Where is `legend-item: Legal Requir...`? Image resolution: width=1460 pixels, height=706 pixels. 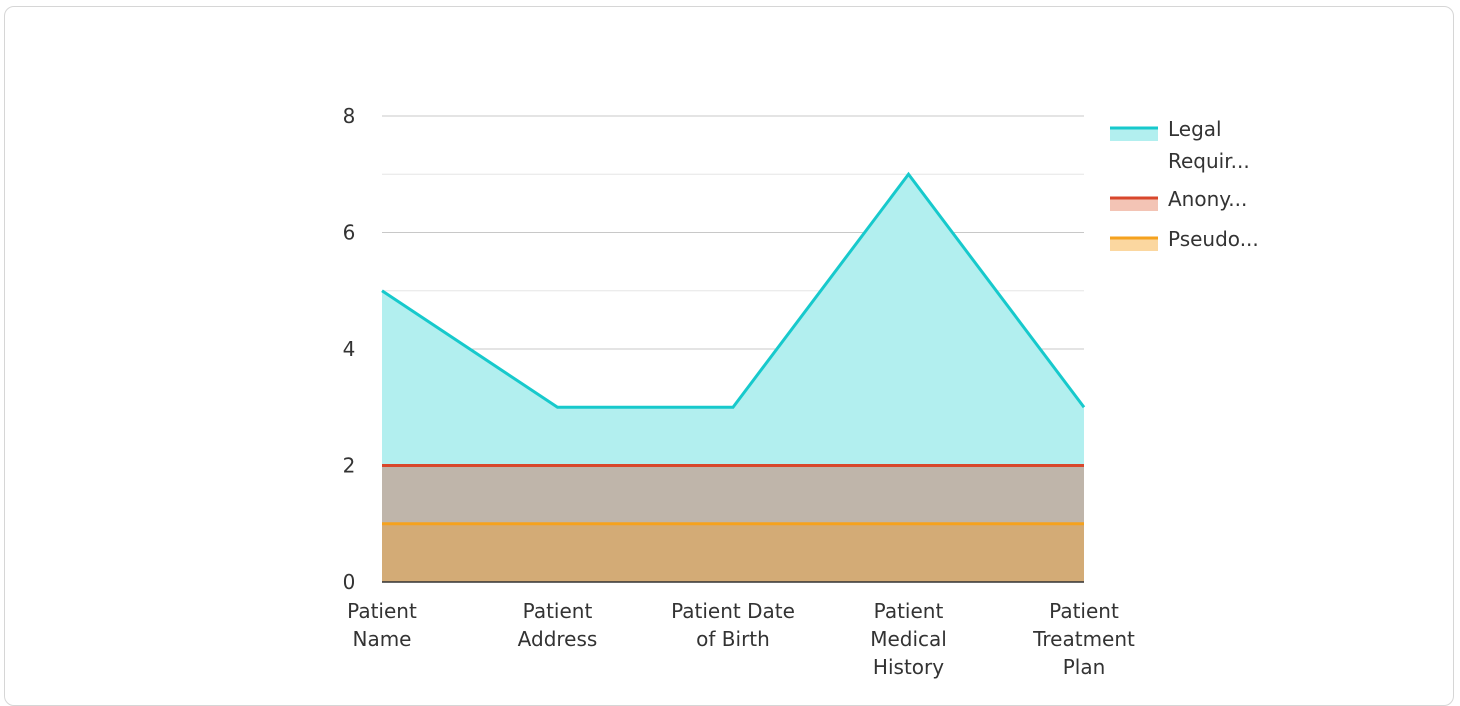 legend-item: Legal Requir... is located at coordinates (1180, 145).